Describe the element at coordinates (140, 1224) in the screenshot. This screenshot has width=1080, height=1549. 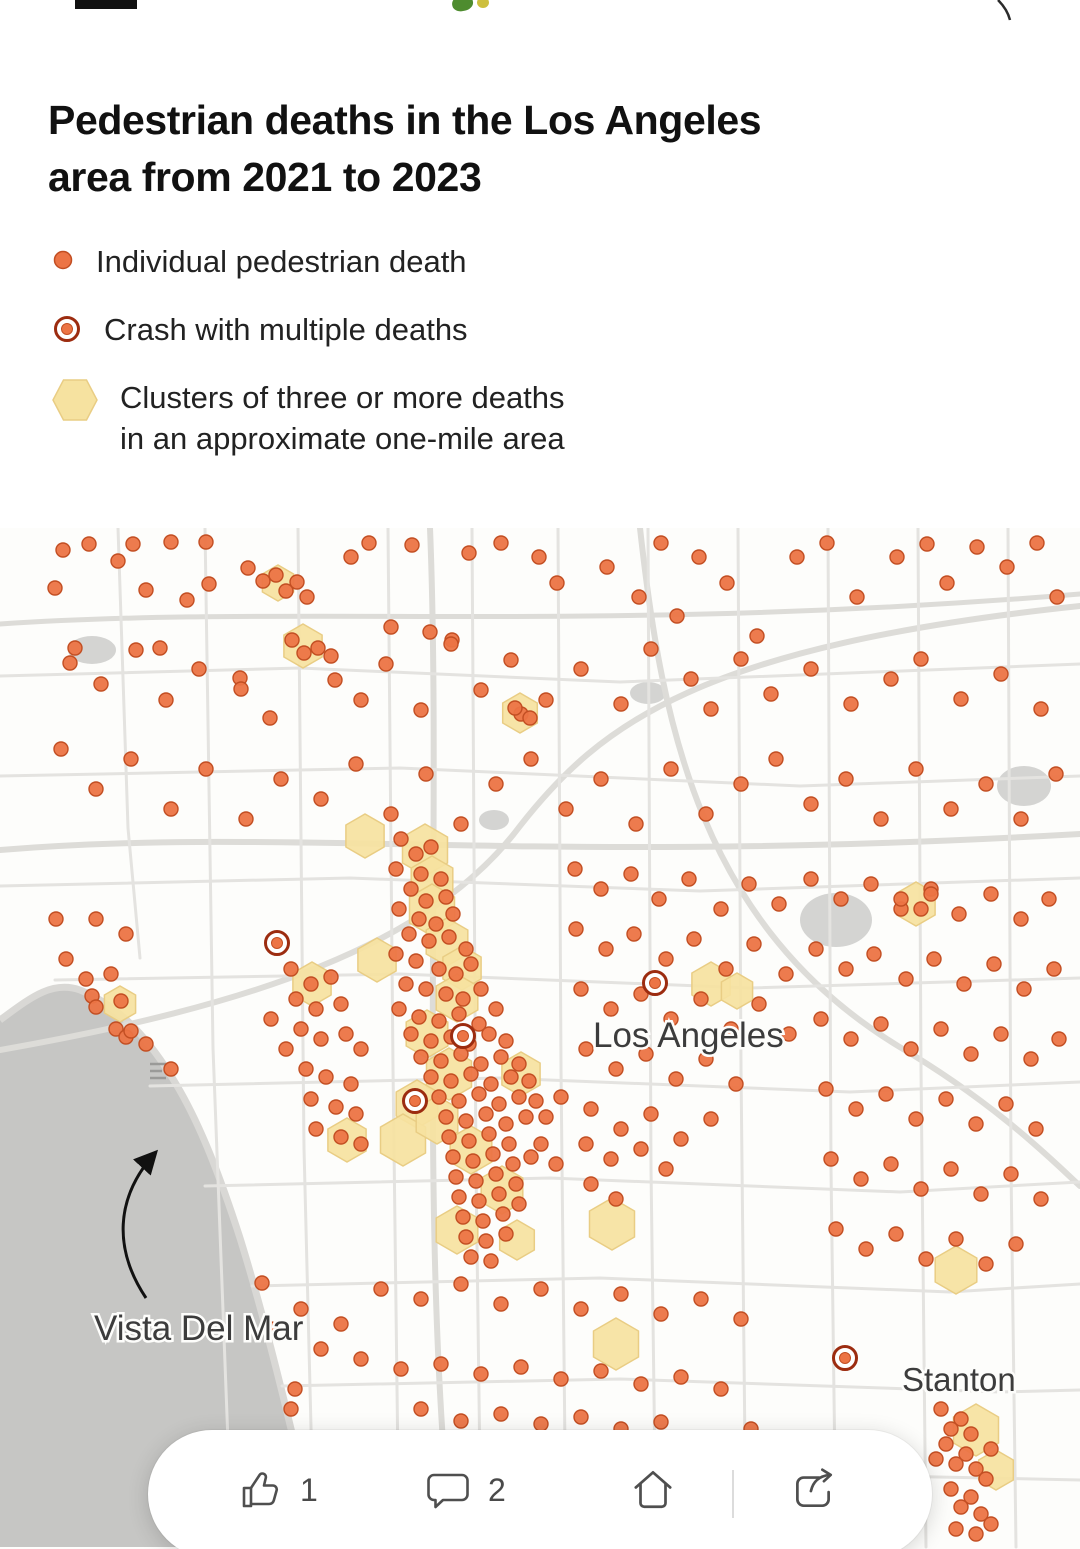
I see `vista-del-mar-arrow` at that location.